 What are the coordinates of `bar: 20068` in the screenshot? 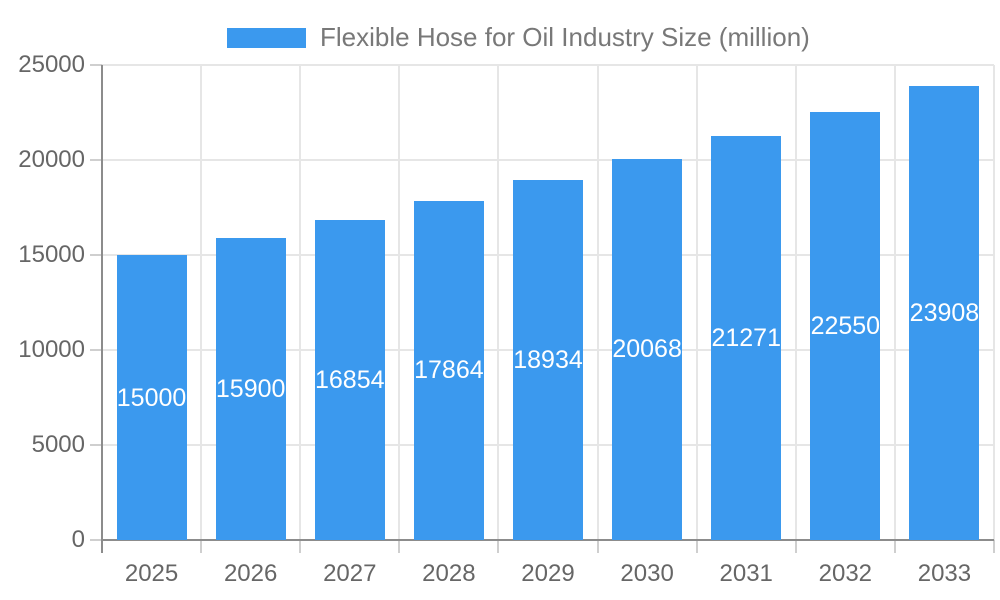 It's located at (647, 349).